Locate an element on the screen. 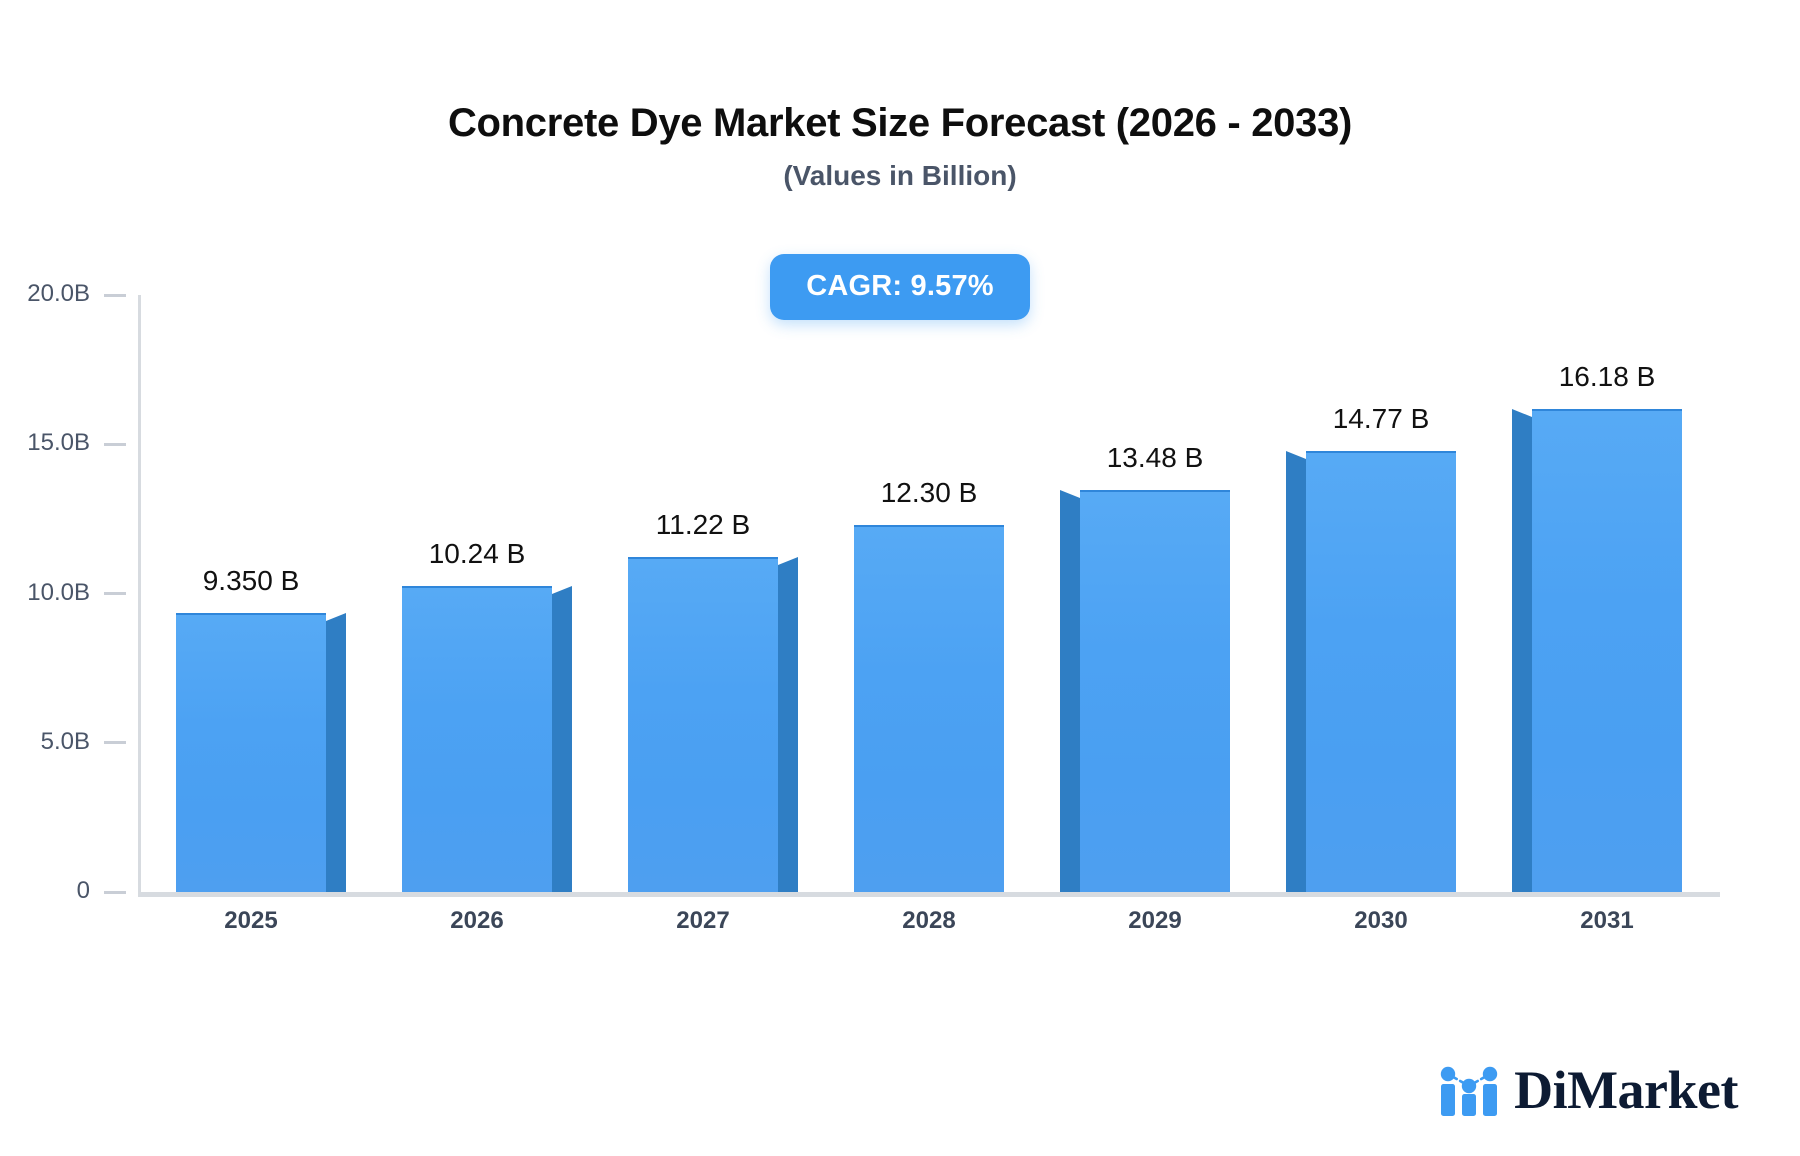  y-tick-label: 15.0B is located at coordinates (58, 443).